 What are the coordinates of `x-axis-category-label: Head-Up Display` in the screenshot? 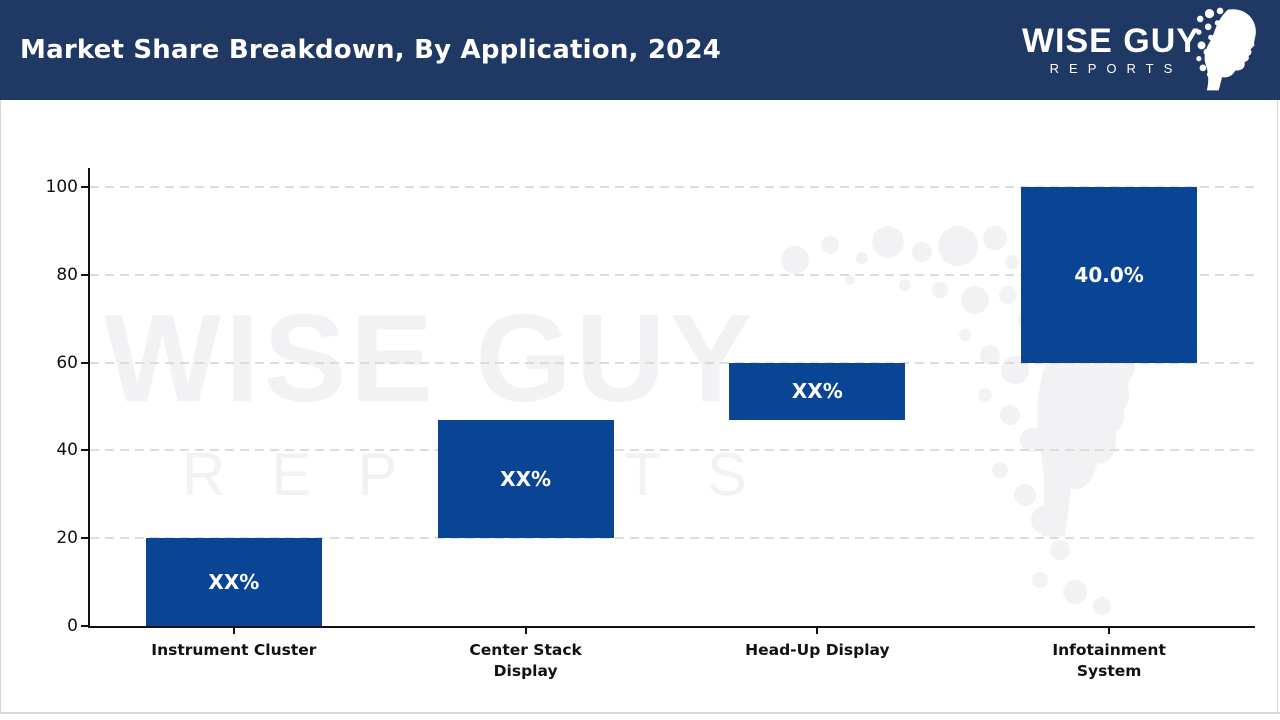 It's located at (817, 650).